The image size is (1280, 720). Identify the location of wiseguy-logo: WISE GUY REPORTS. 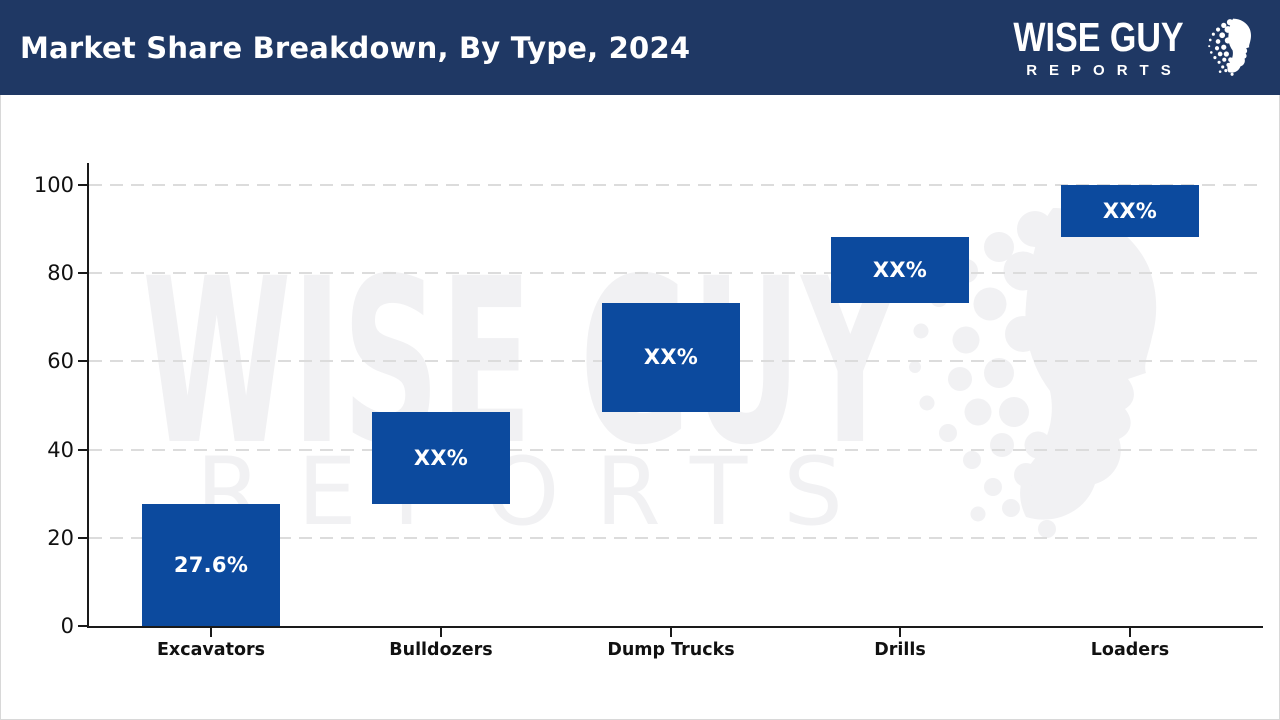
(1126, 48).